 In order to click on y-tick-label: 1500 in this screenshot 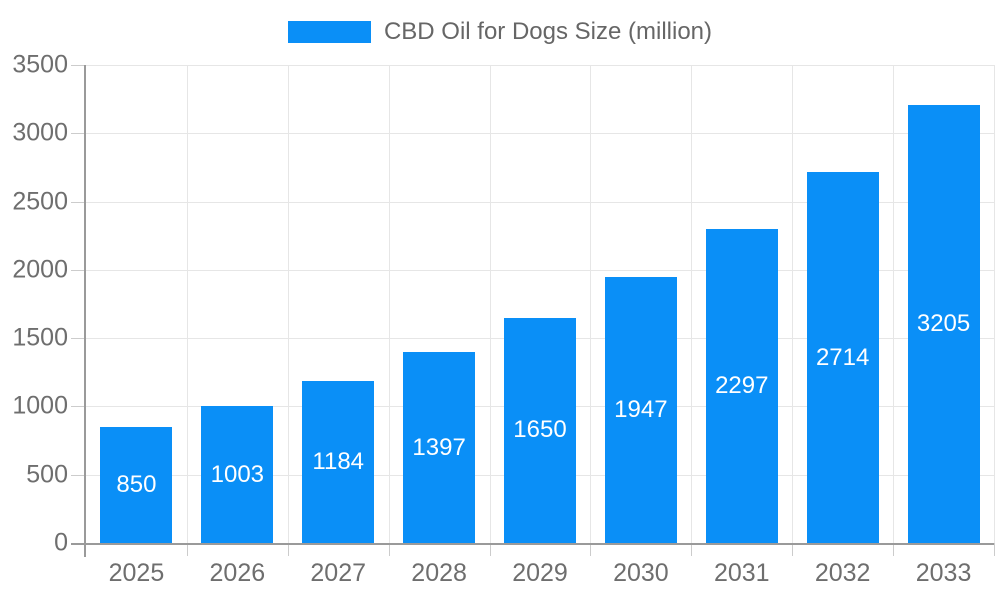, I will do `click(40, 337)`.